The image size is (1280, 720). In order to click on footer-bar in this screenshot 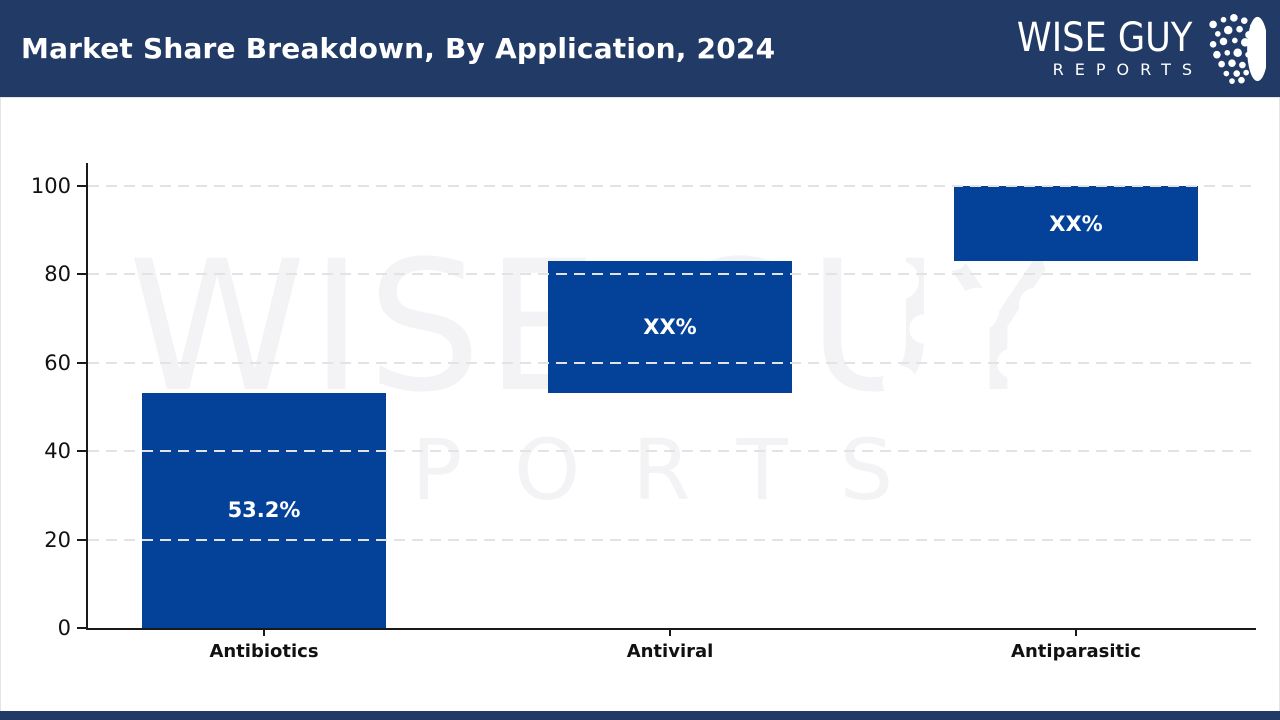, I will do `click(640, 715)`.